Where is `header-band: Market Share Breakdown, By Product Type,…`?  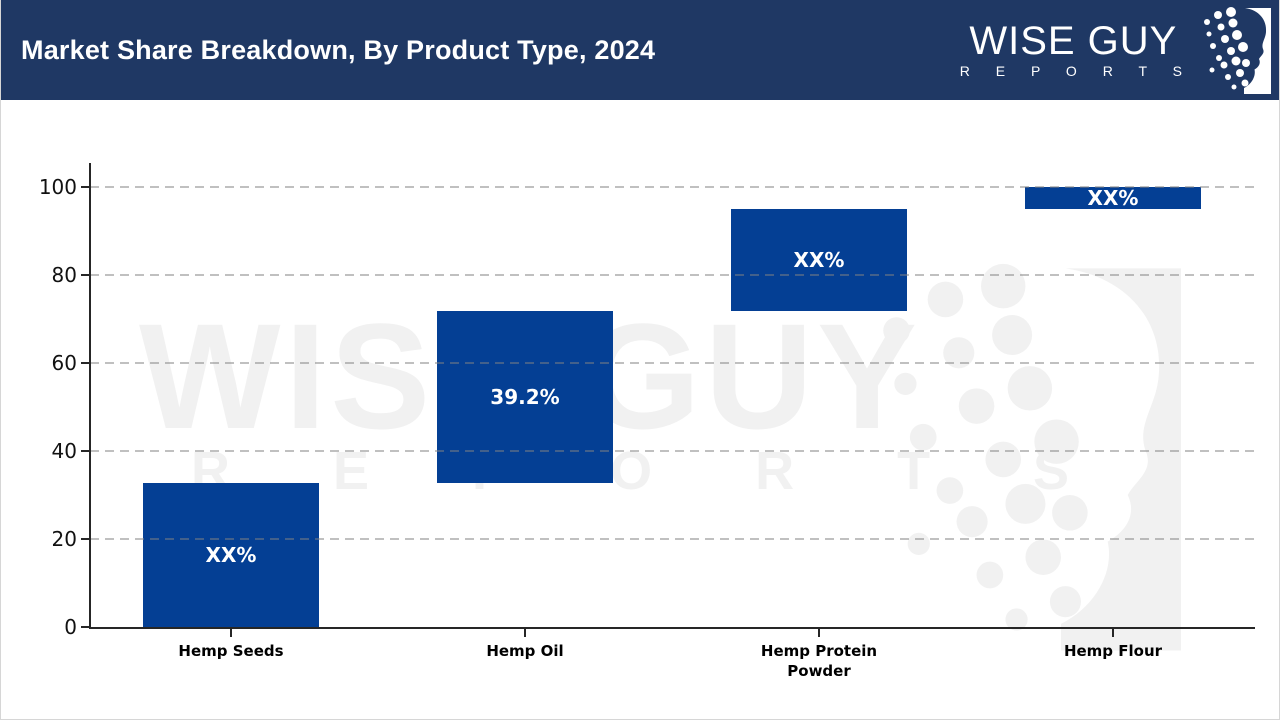 header-band: Market Share Breakdown, By Product Type,… is located at coordinates (640, 50).